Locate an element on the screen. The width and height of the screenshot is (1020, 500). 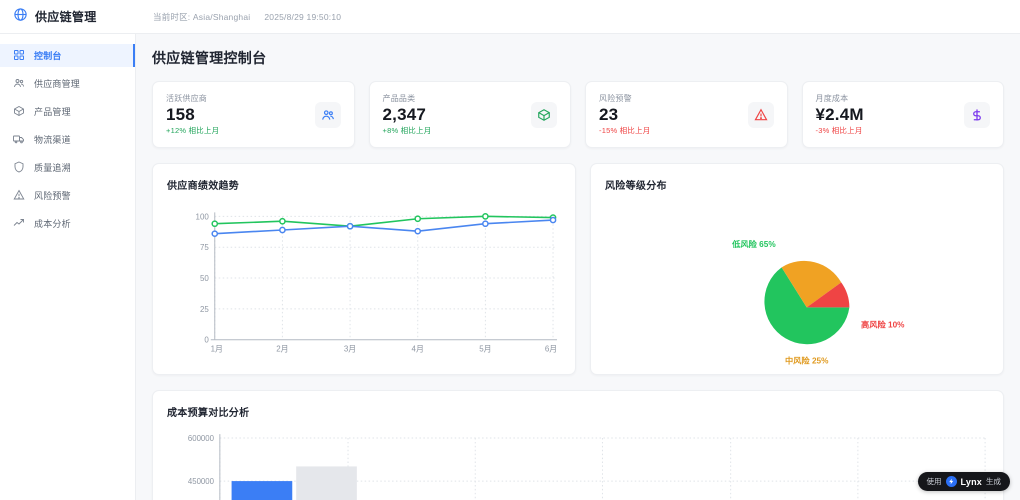
sidebar-item-label: 产品管理 is located at coordinates (52, 112).